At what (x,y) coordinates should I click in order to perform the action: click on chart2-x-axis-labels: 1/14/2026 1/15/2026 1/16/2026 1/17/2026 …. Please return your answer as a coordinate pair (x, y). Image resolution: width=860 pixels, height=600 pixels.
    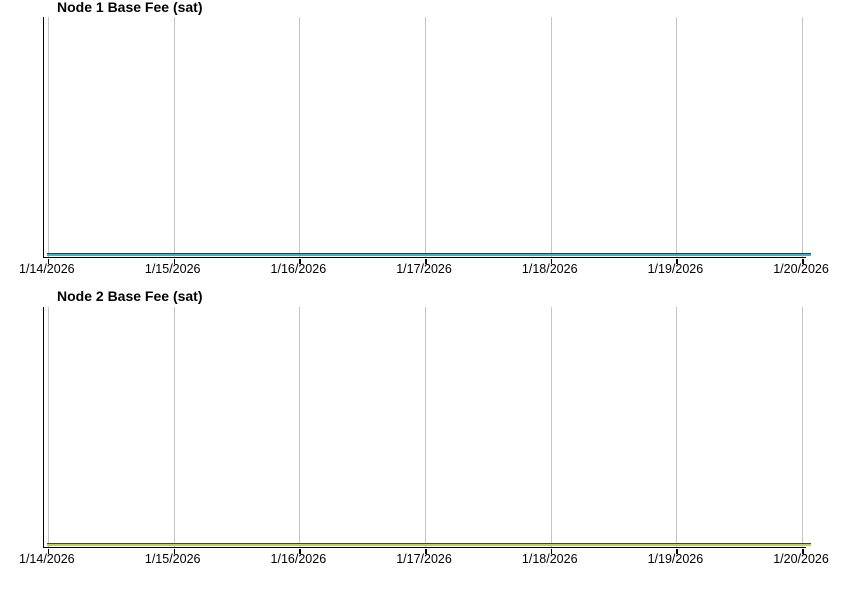
    Looking at the image, I should click on (424, 560).